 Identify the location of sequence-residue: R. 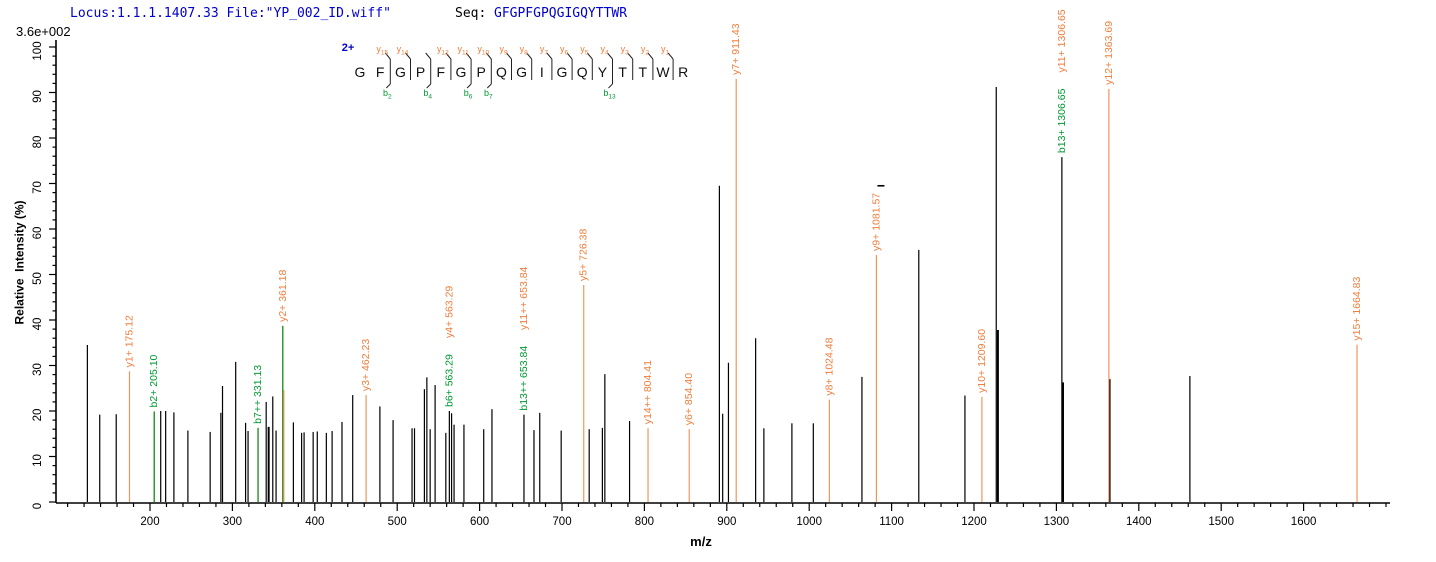
(683, 72).